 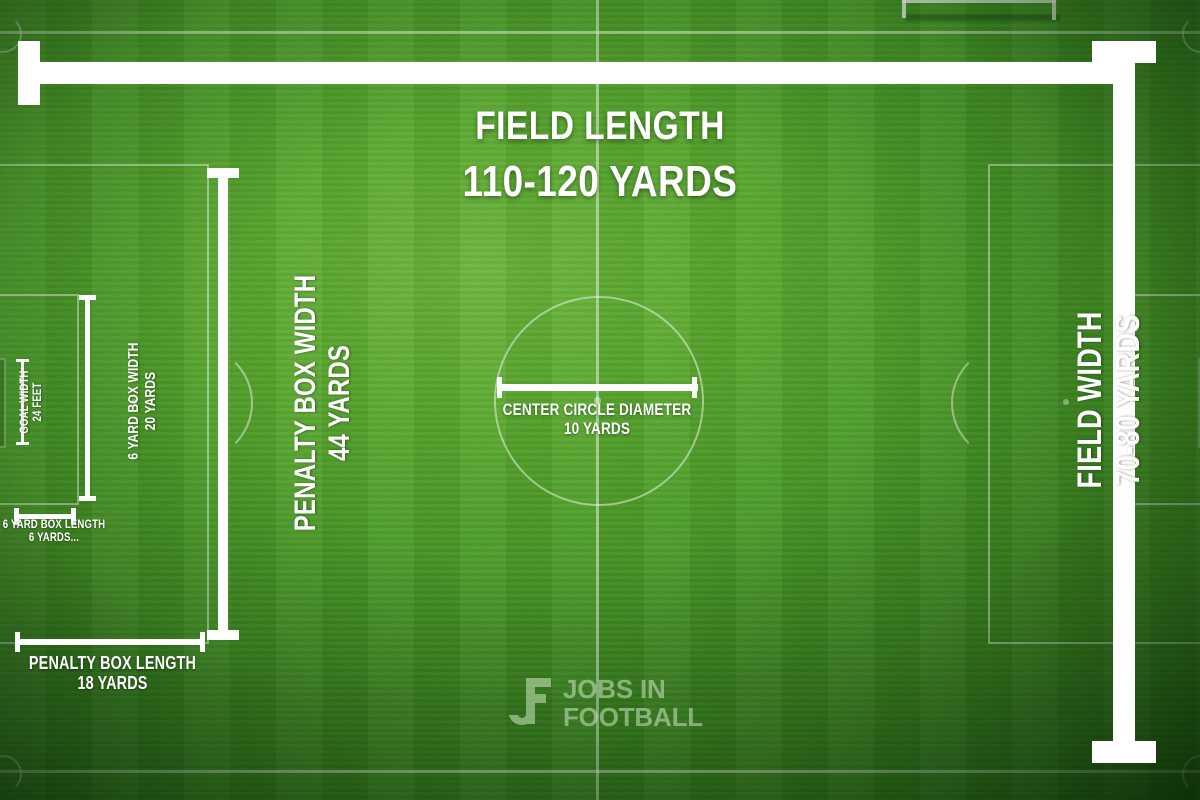 What do you see at coordinates (87, 297) in the screenshot?
I see `six-yard-box-width-bar-cap-top` at bounding box center [87, 297].